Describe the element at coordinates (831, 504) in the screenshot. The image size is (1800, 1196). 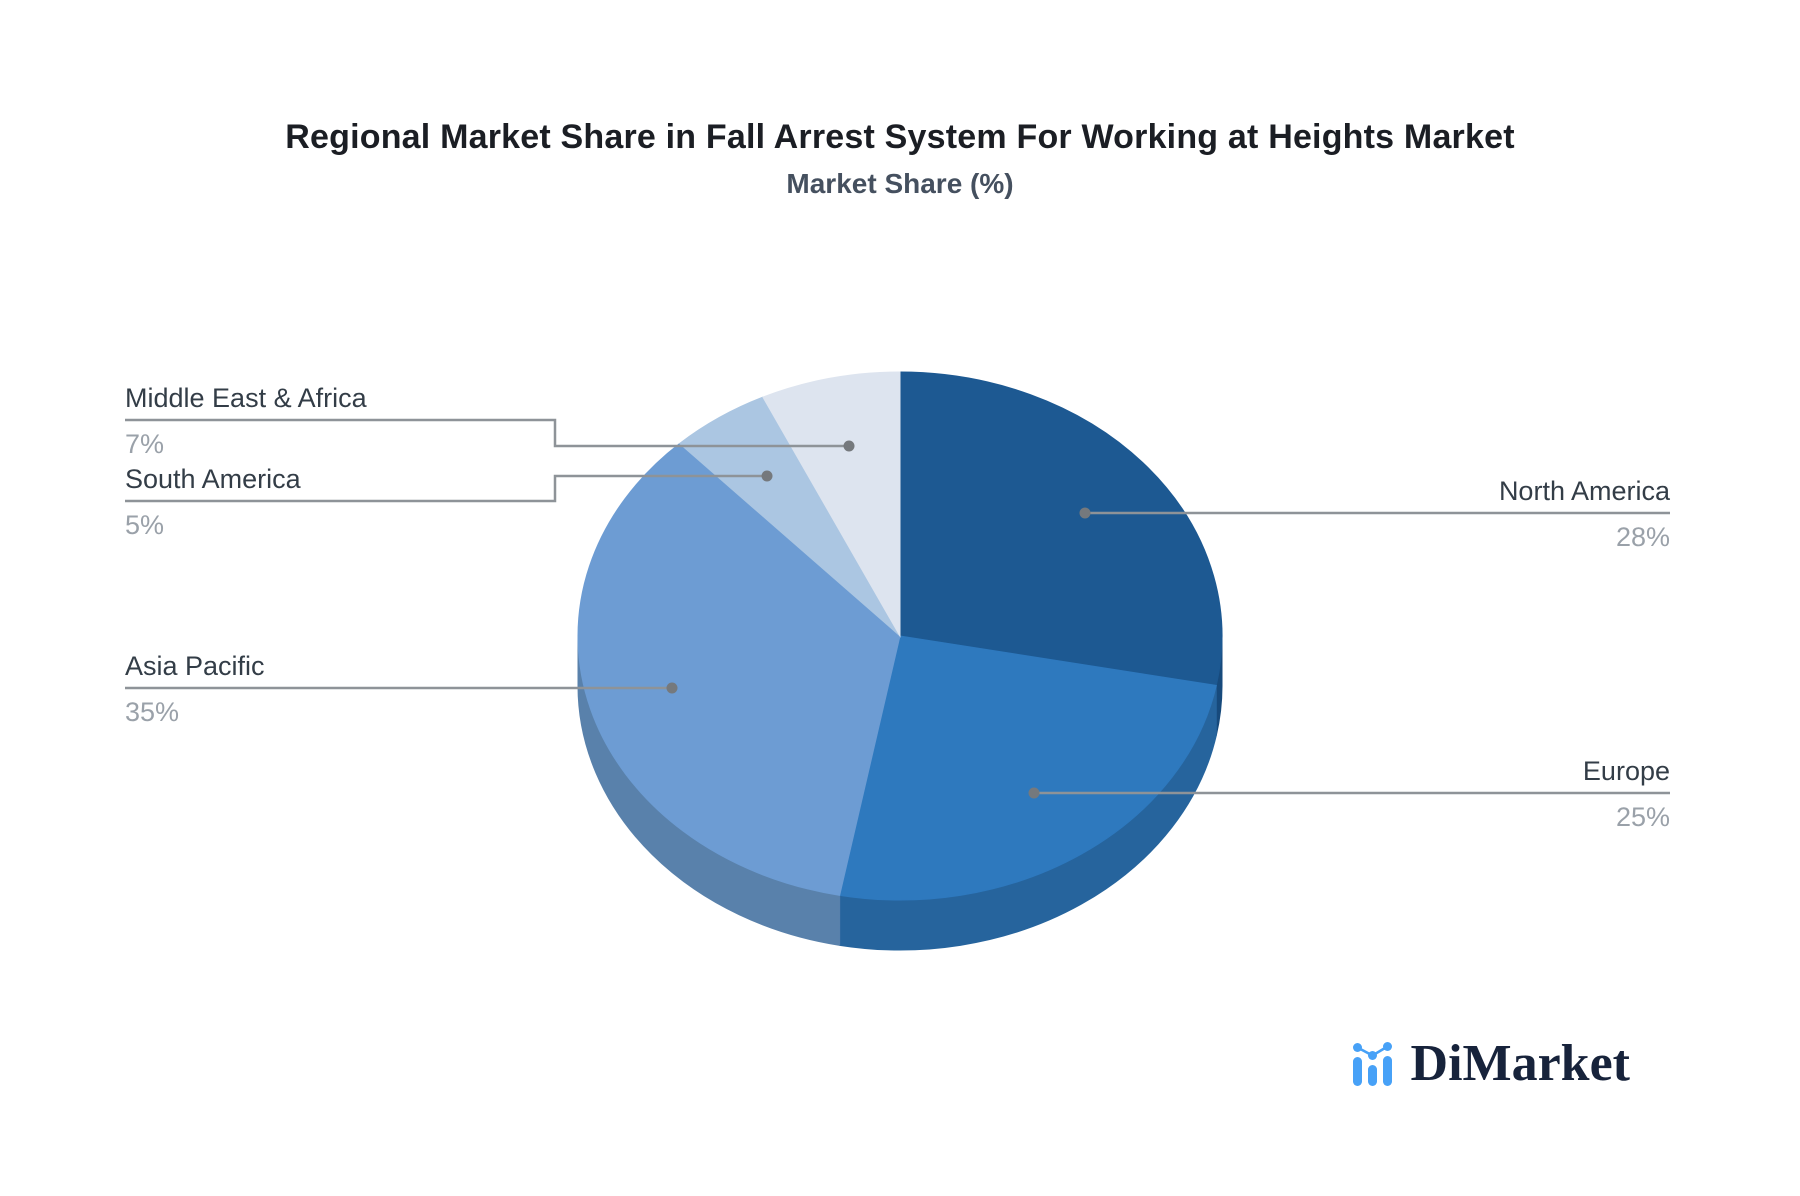
I see `pie-slice-middle-east-africa` at that location.